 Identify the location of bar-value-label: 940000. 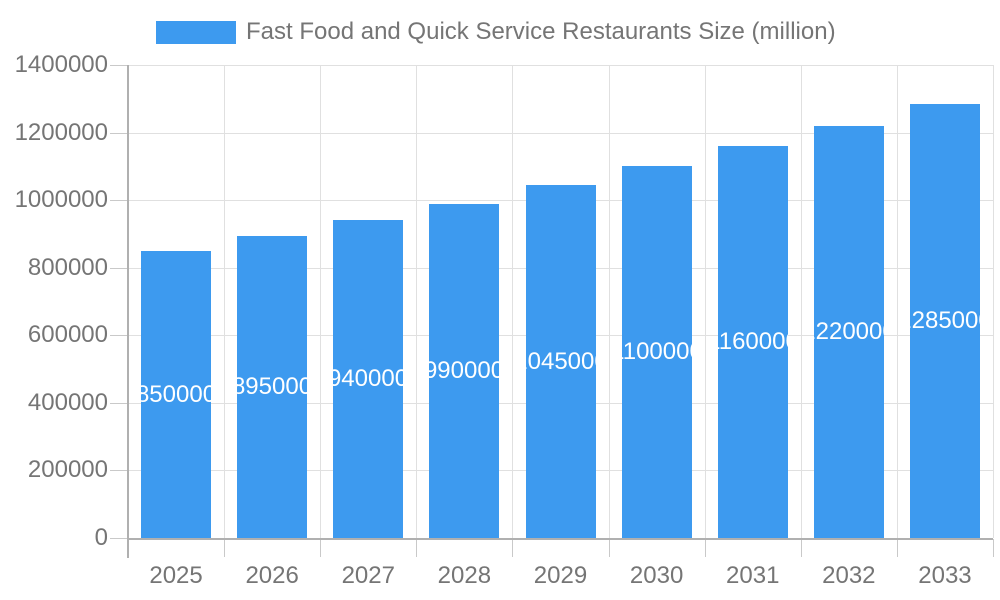
(368, 378).